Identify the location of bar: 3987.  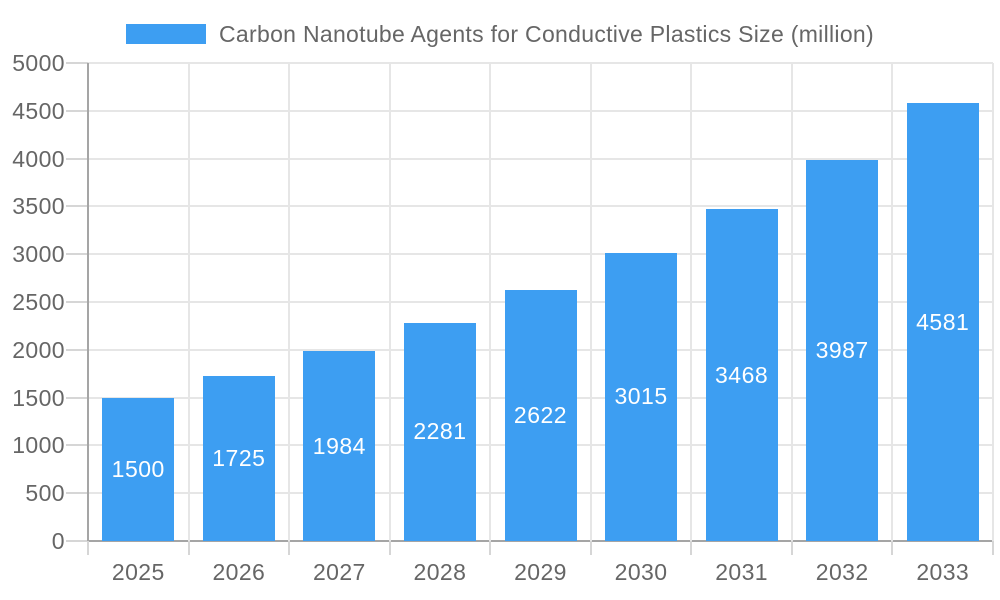
(842, 350).